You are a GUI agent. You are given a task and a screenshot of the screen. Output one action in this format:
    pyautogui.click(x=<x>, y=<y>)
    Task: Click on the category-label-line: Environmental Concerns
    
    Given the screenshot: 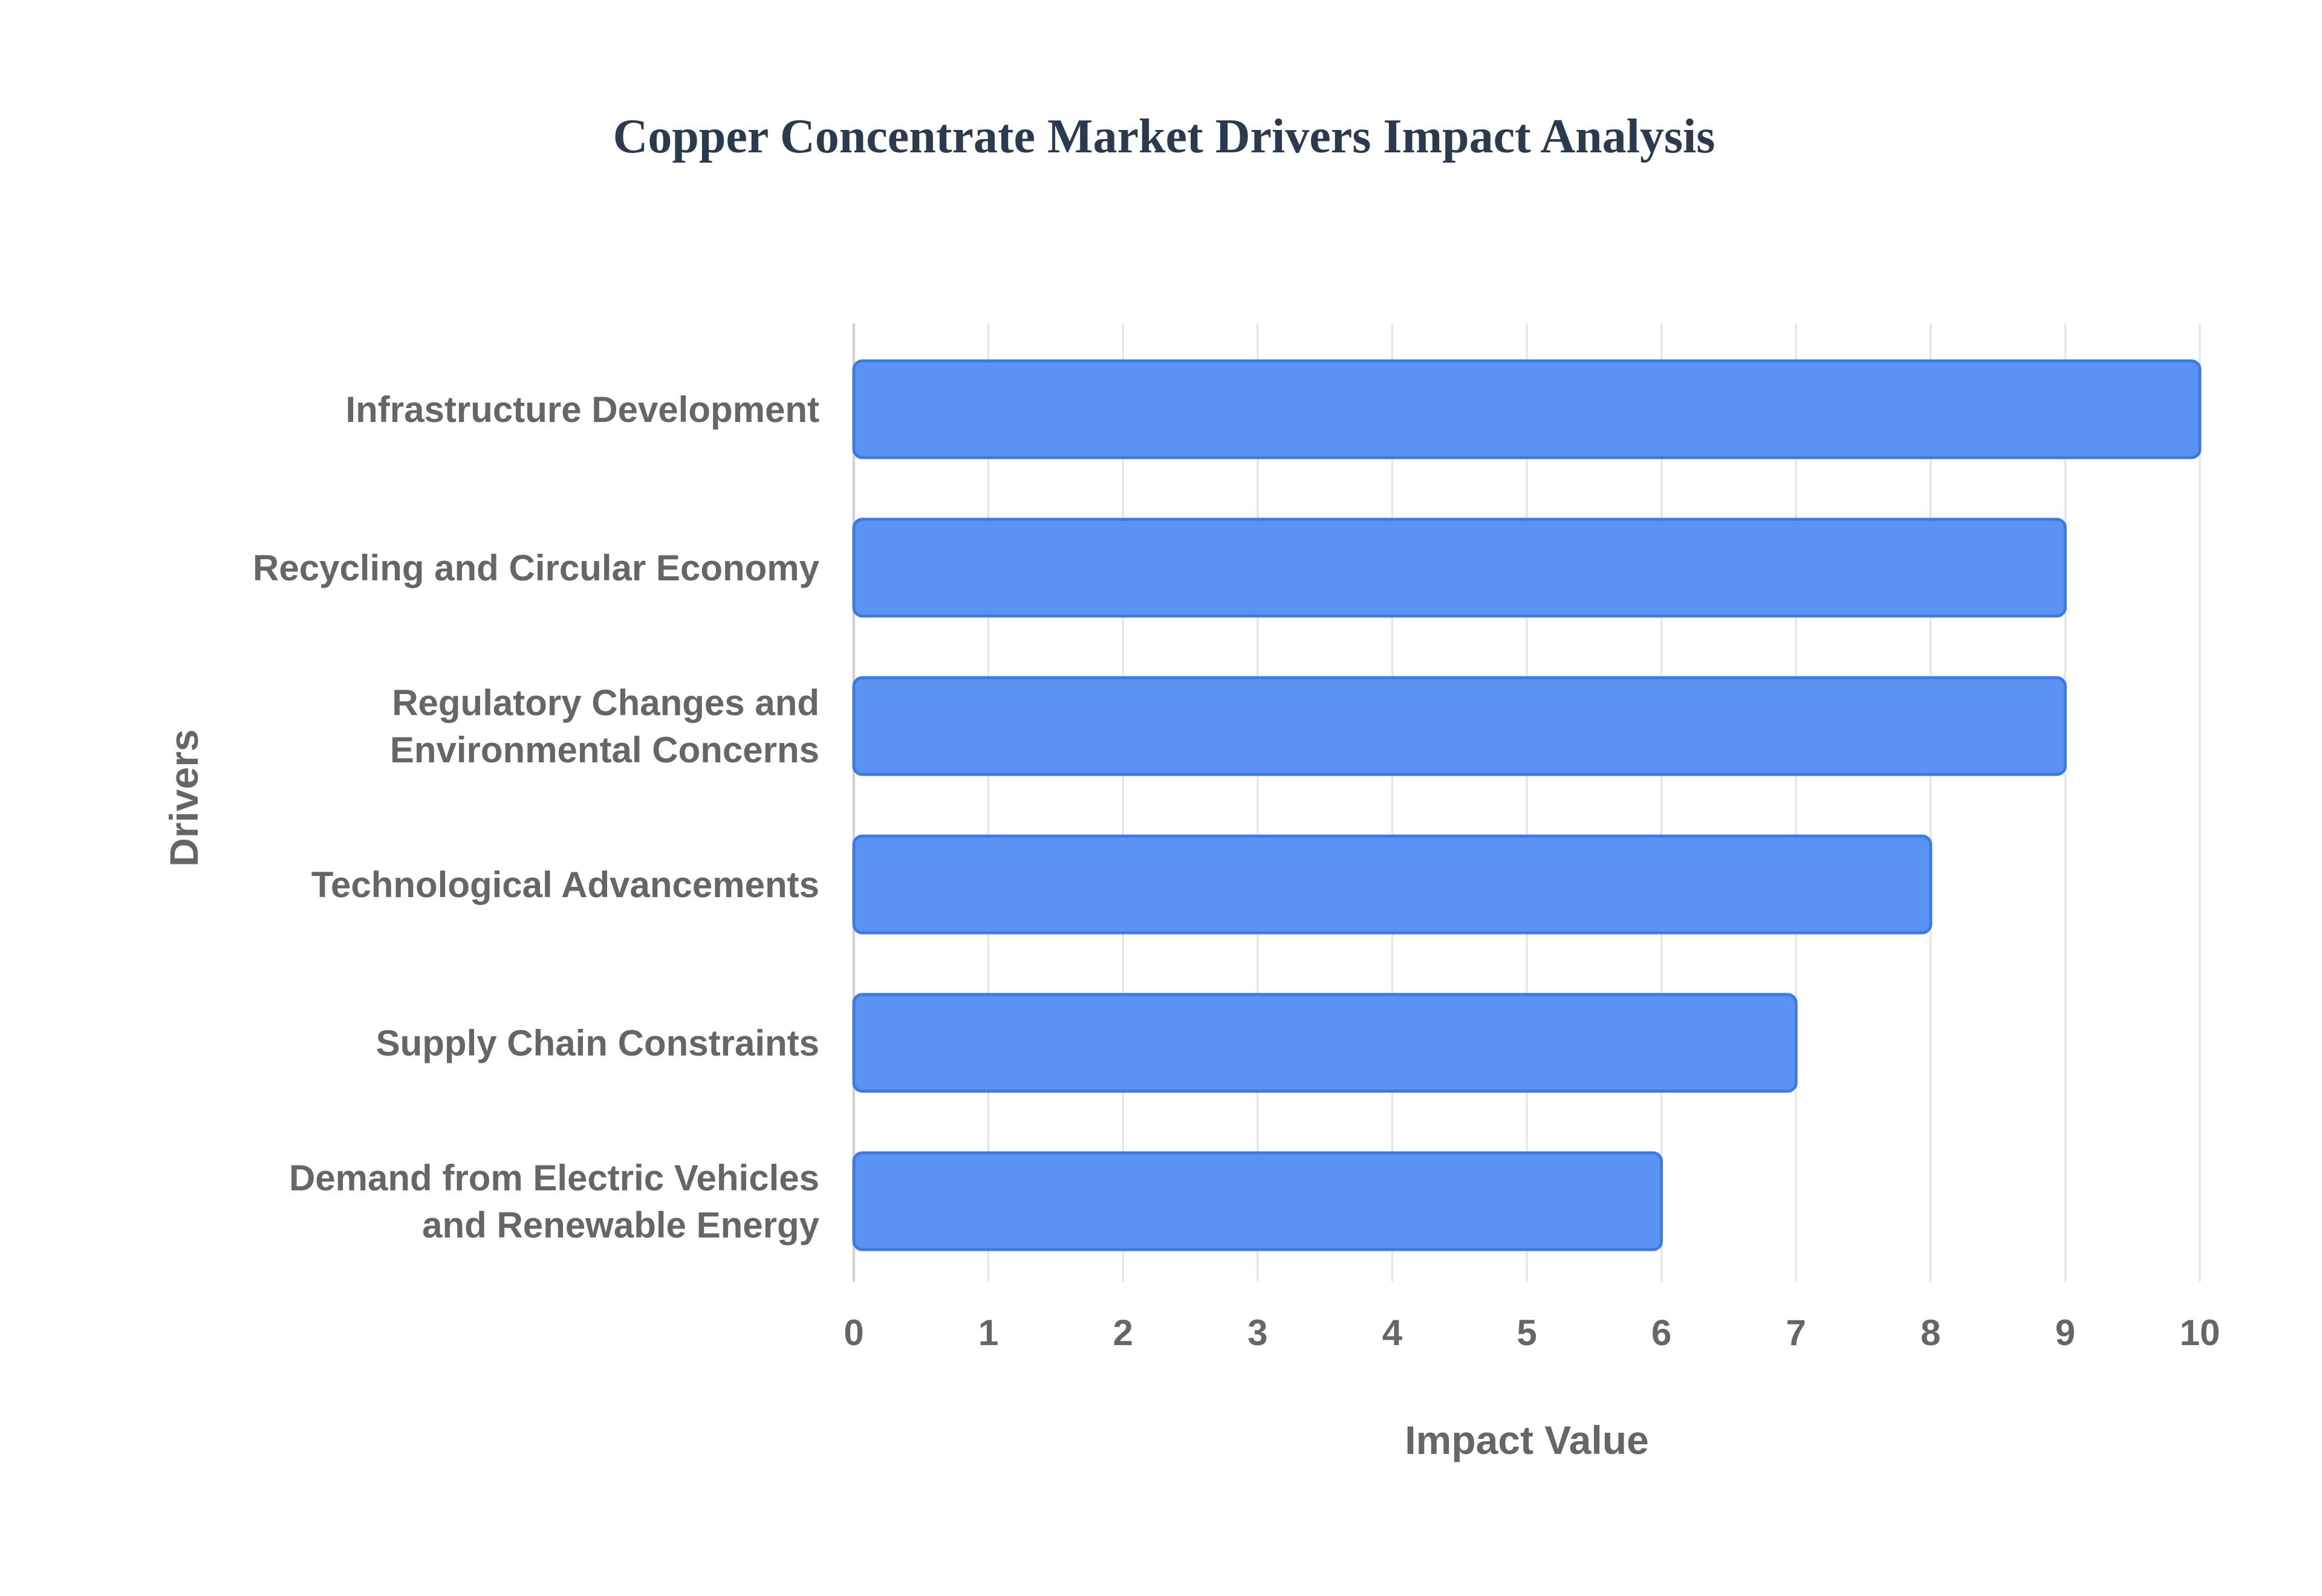 What is the action you would take?
    pyautogui.click(x=604, y=750)
    